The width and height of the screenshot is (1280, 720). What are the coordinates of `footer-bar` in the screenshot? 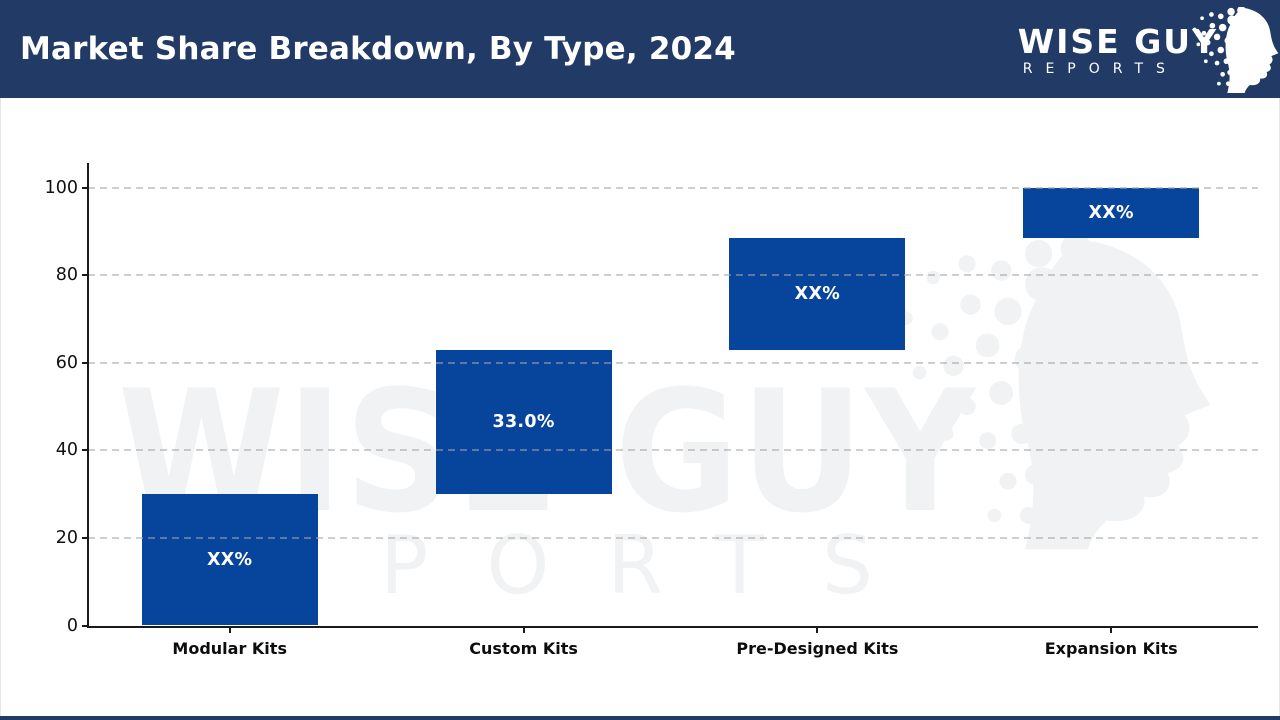 It's located at (640, 718).